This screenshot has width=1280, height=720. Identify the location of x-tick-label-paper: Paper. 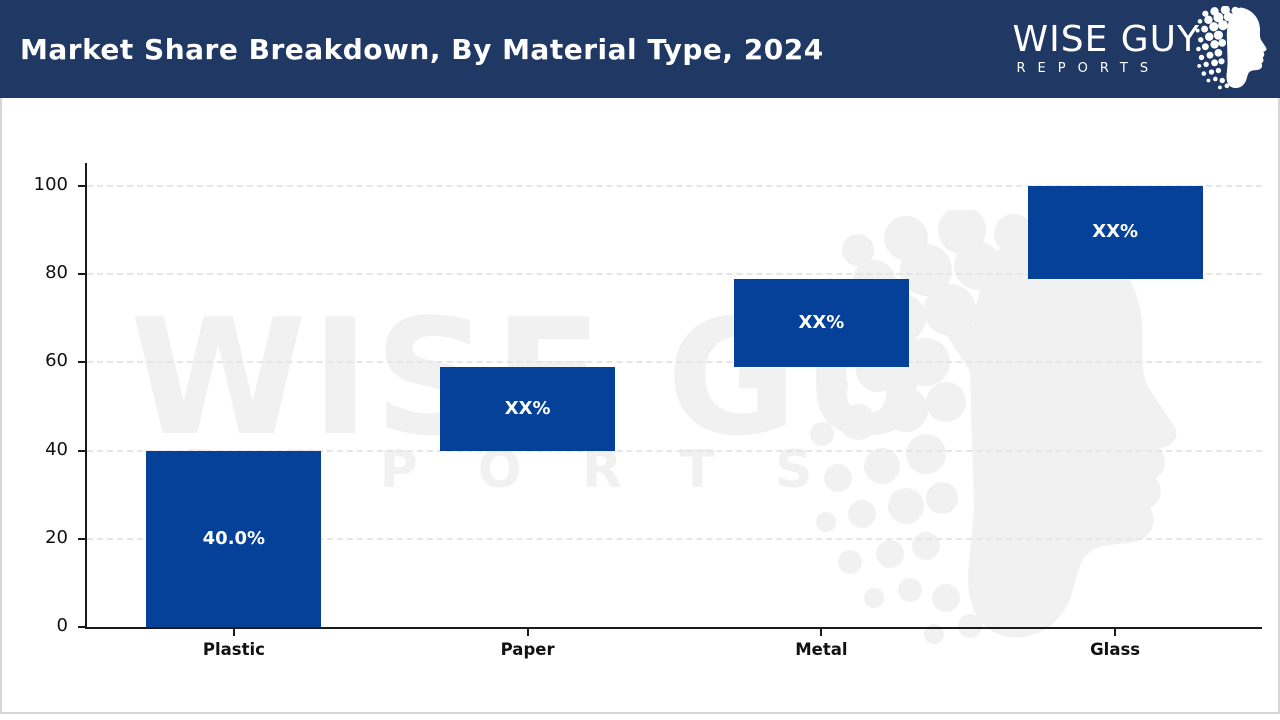
(527, 649).